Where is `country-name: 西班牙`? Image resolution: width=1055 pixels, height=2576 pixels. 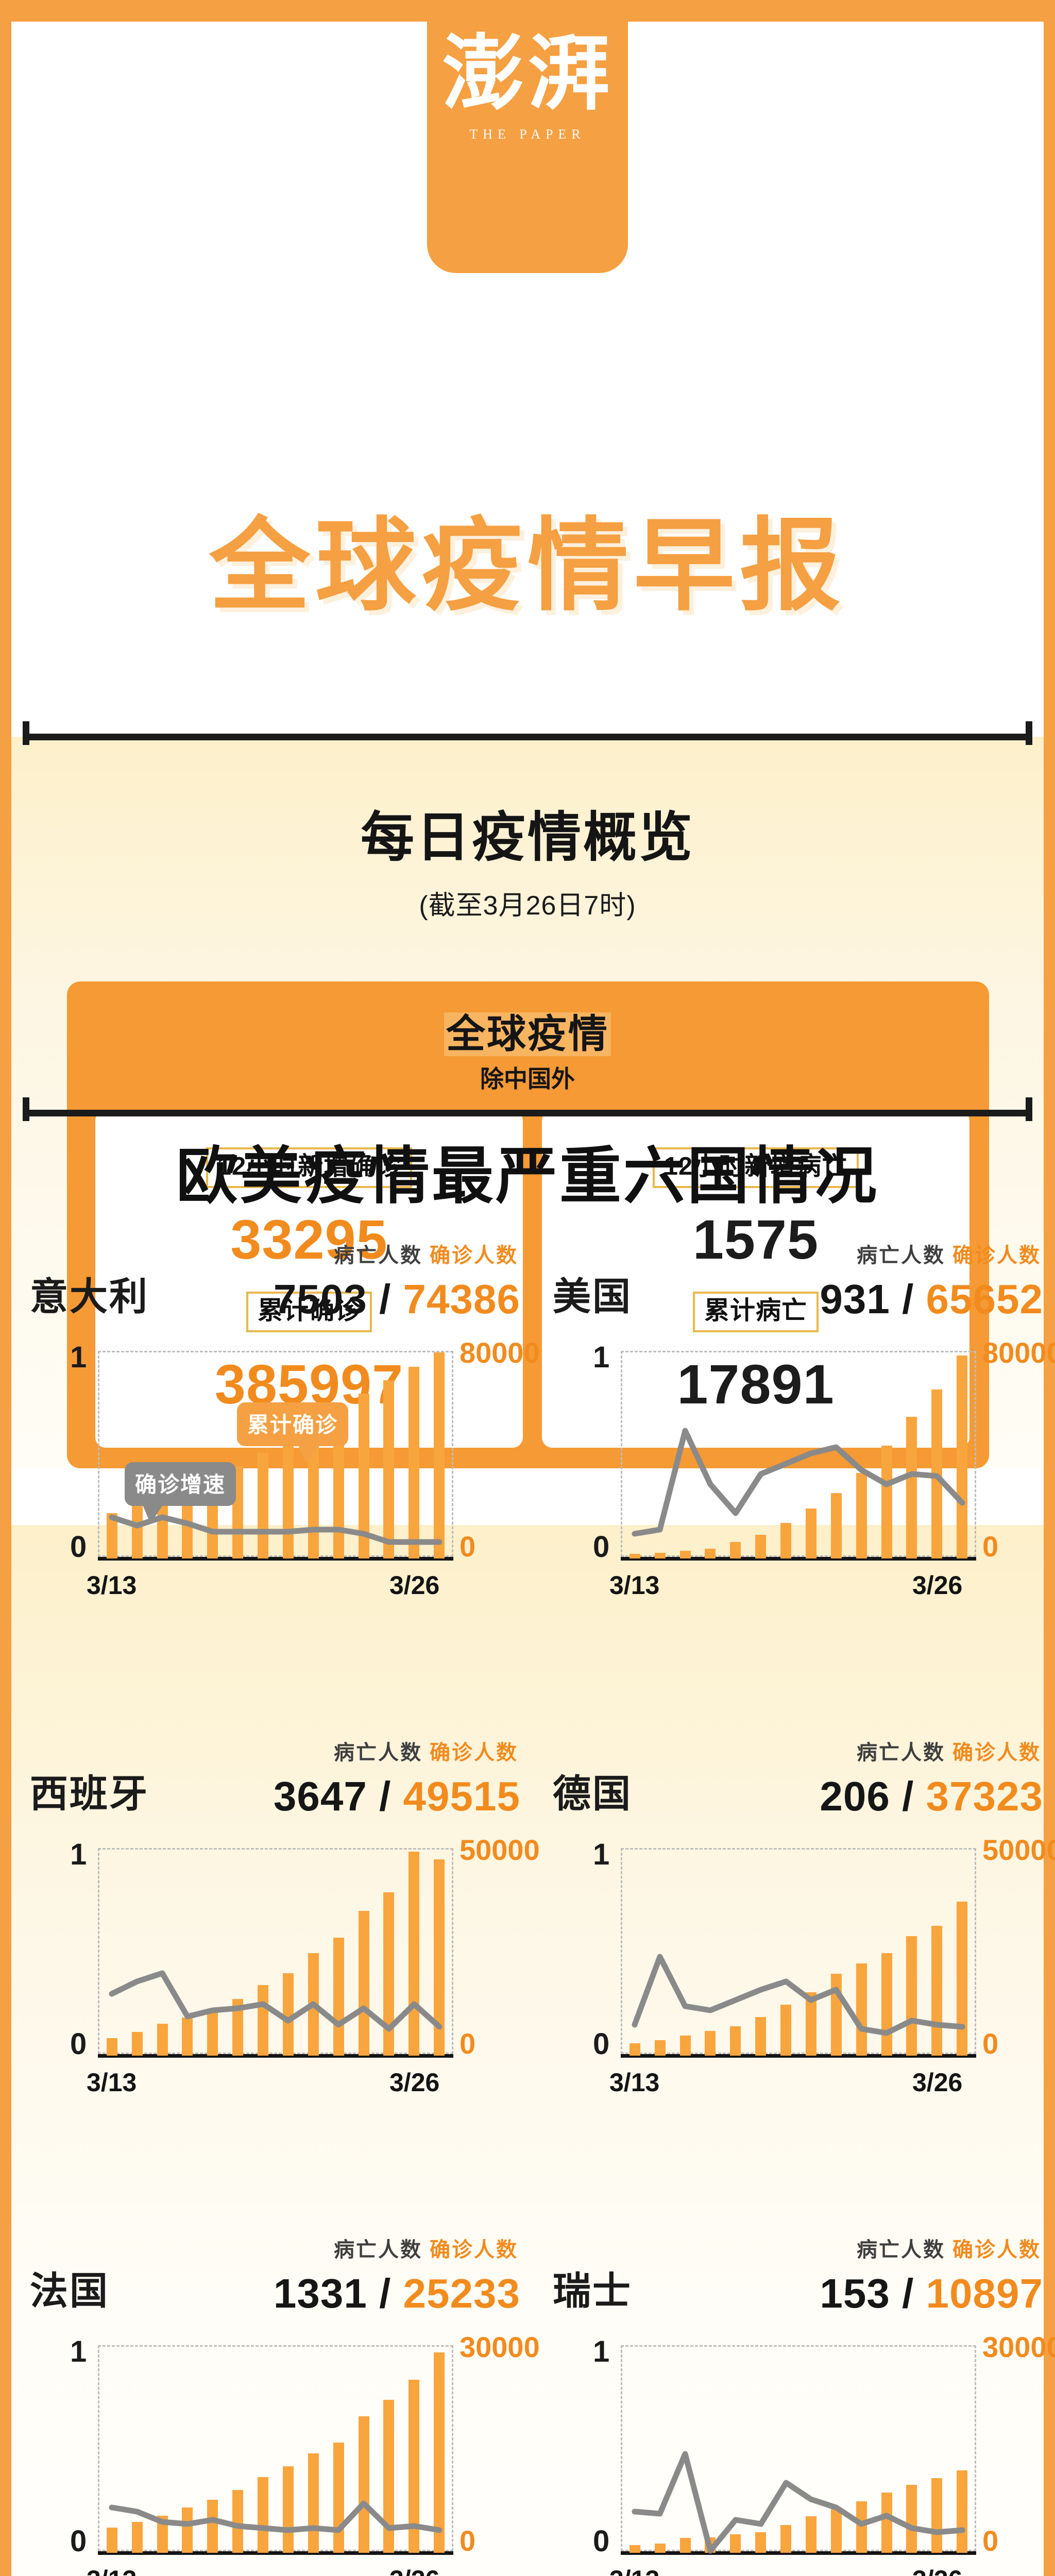 country-name: 西班牙 is located at coordinates (89, 1793).